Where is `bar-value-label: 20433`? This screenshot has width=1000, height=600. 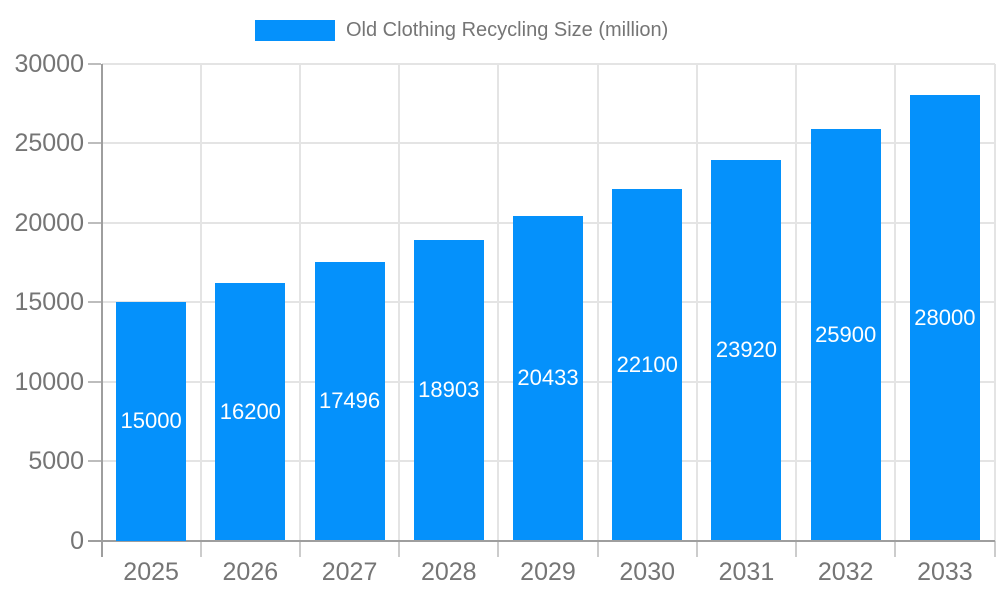
bar-value-label: 20433 is located at coordinates (548, 378).